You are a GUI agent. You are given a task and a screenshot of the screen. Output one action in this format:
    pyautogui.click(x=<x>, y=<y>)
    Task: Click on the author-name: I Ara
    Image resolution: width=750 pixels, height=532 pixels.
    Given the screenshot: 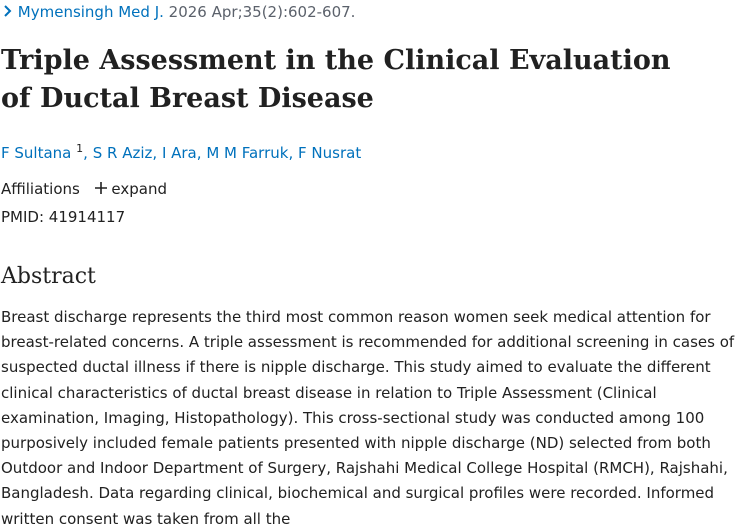 What is the action you would take?
    pyautogui.click(x=179, y=153)
    